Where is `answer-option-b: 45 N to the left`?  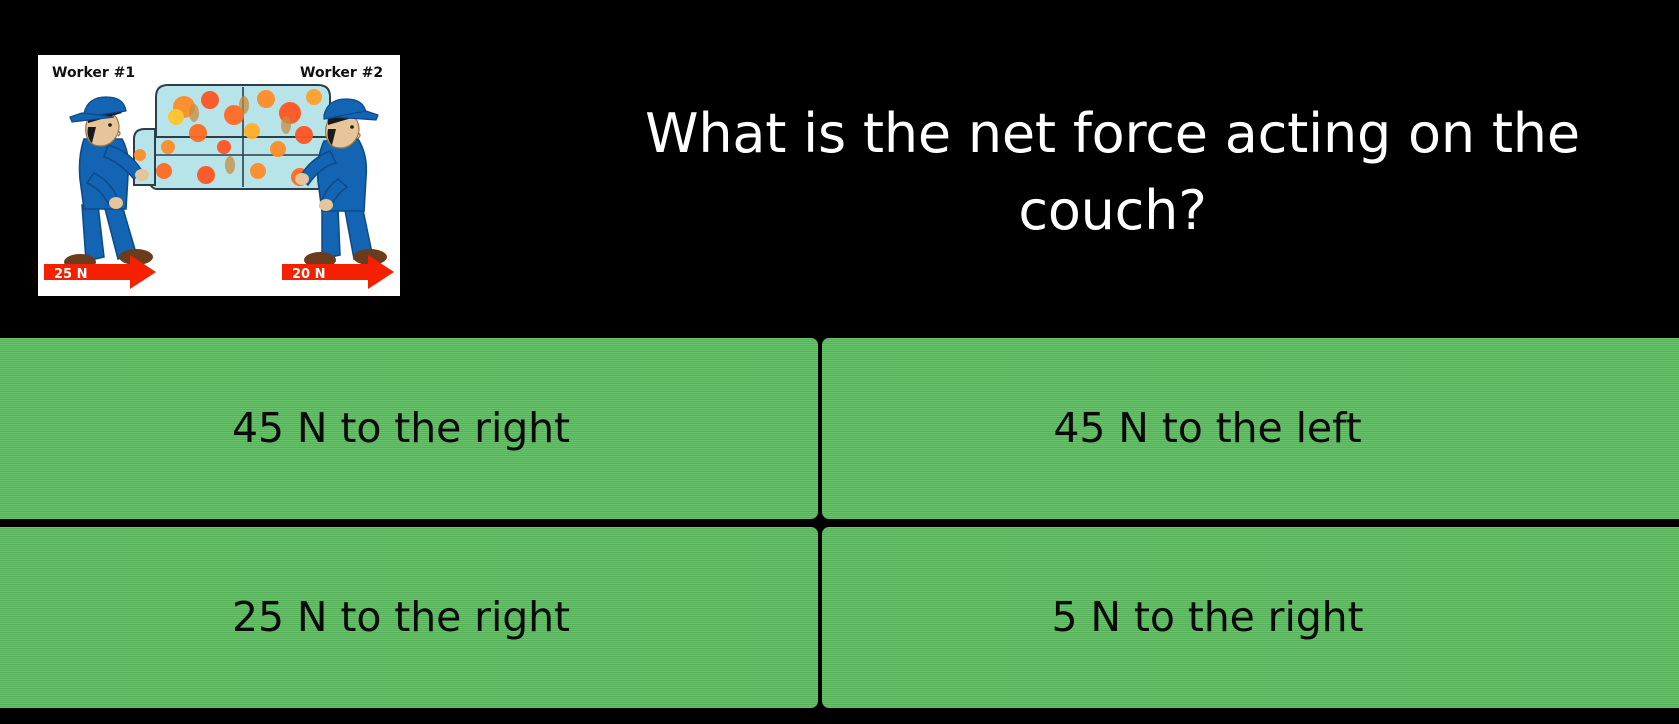
answer-option-b: 45 N to the left is located at coordinates (1250, 428).